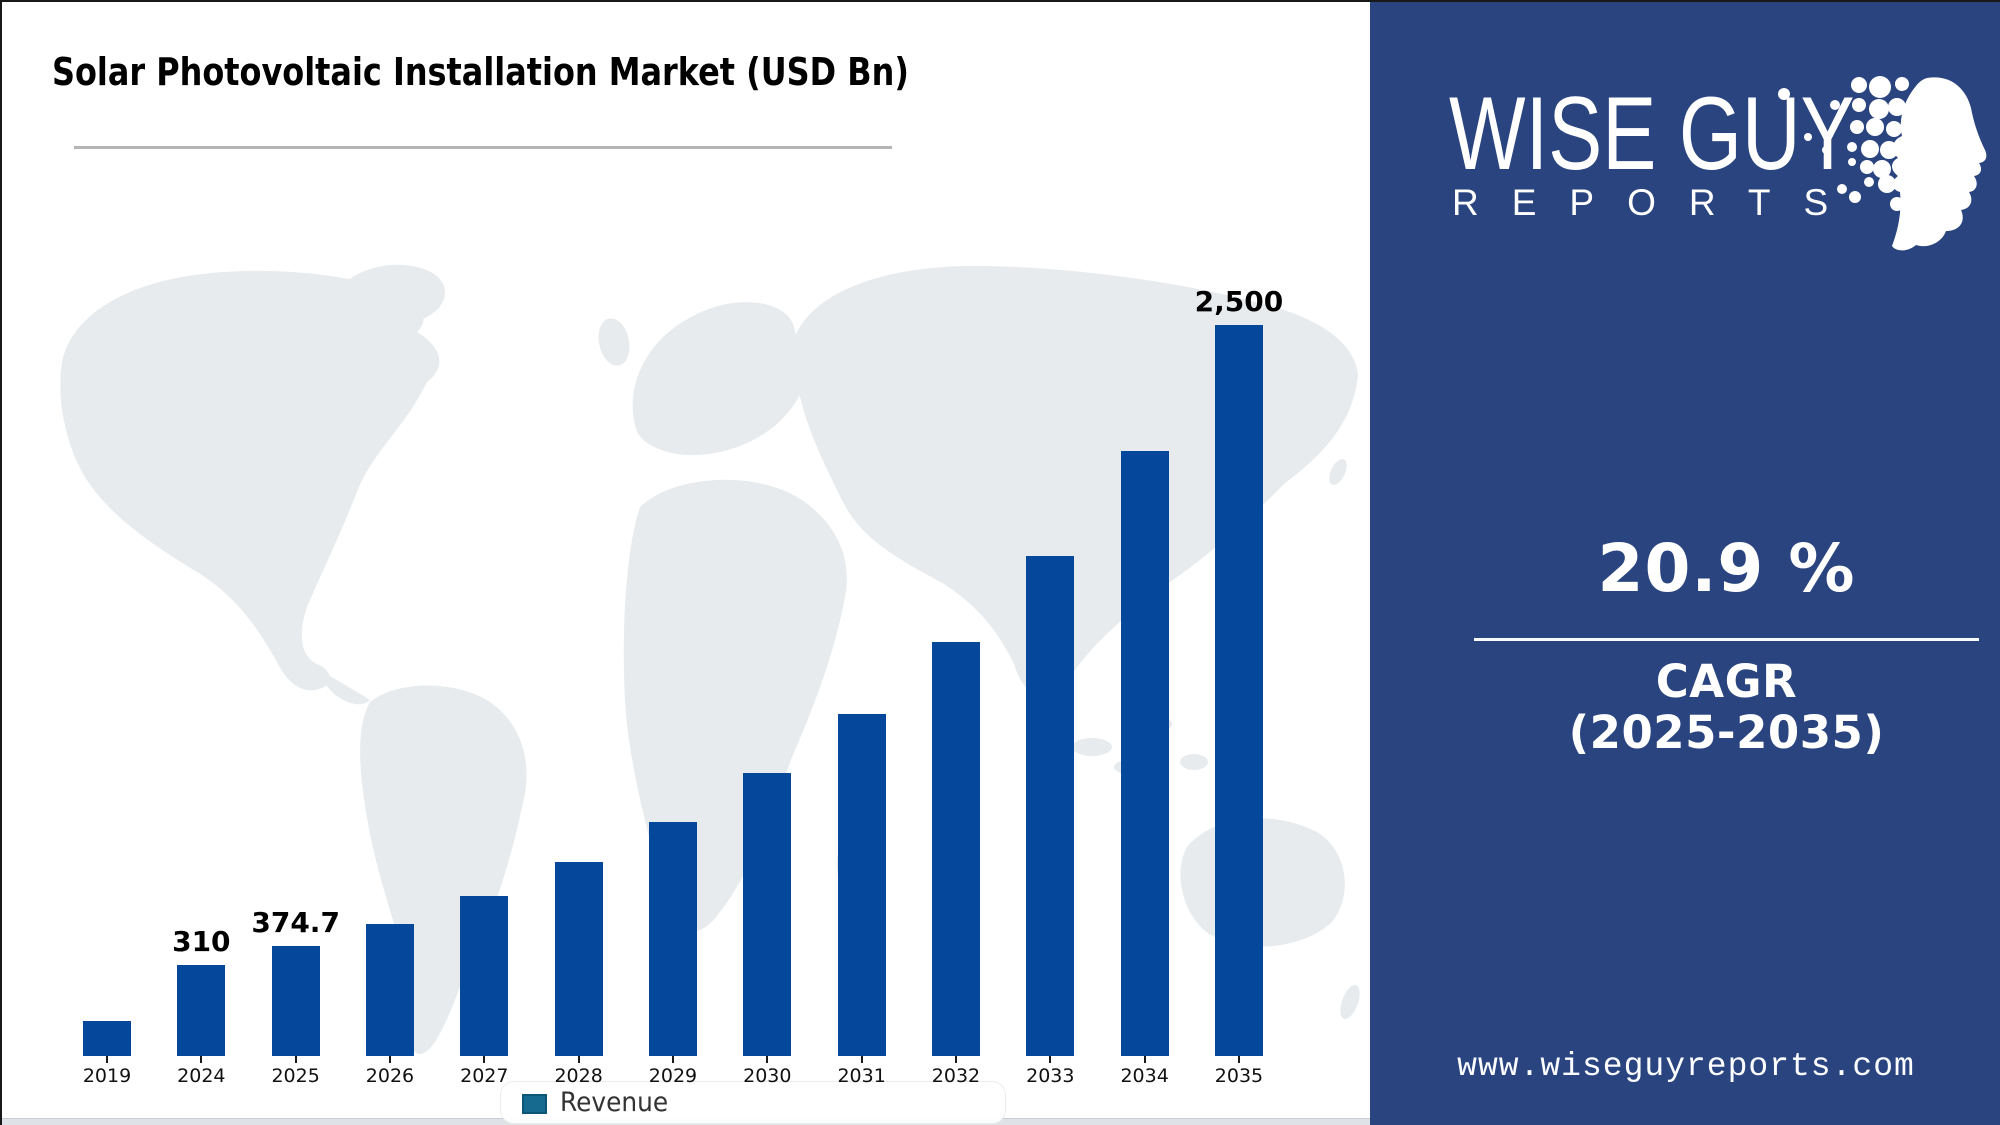 The height and width of the screenshot is (1125, 2000). Describe the element at coordinates (1238, 690) in the screenshot. I see `bar-2035` at that location.